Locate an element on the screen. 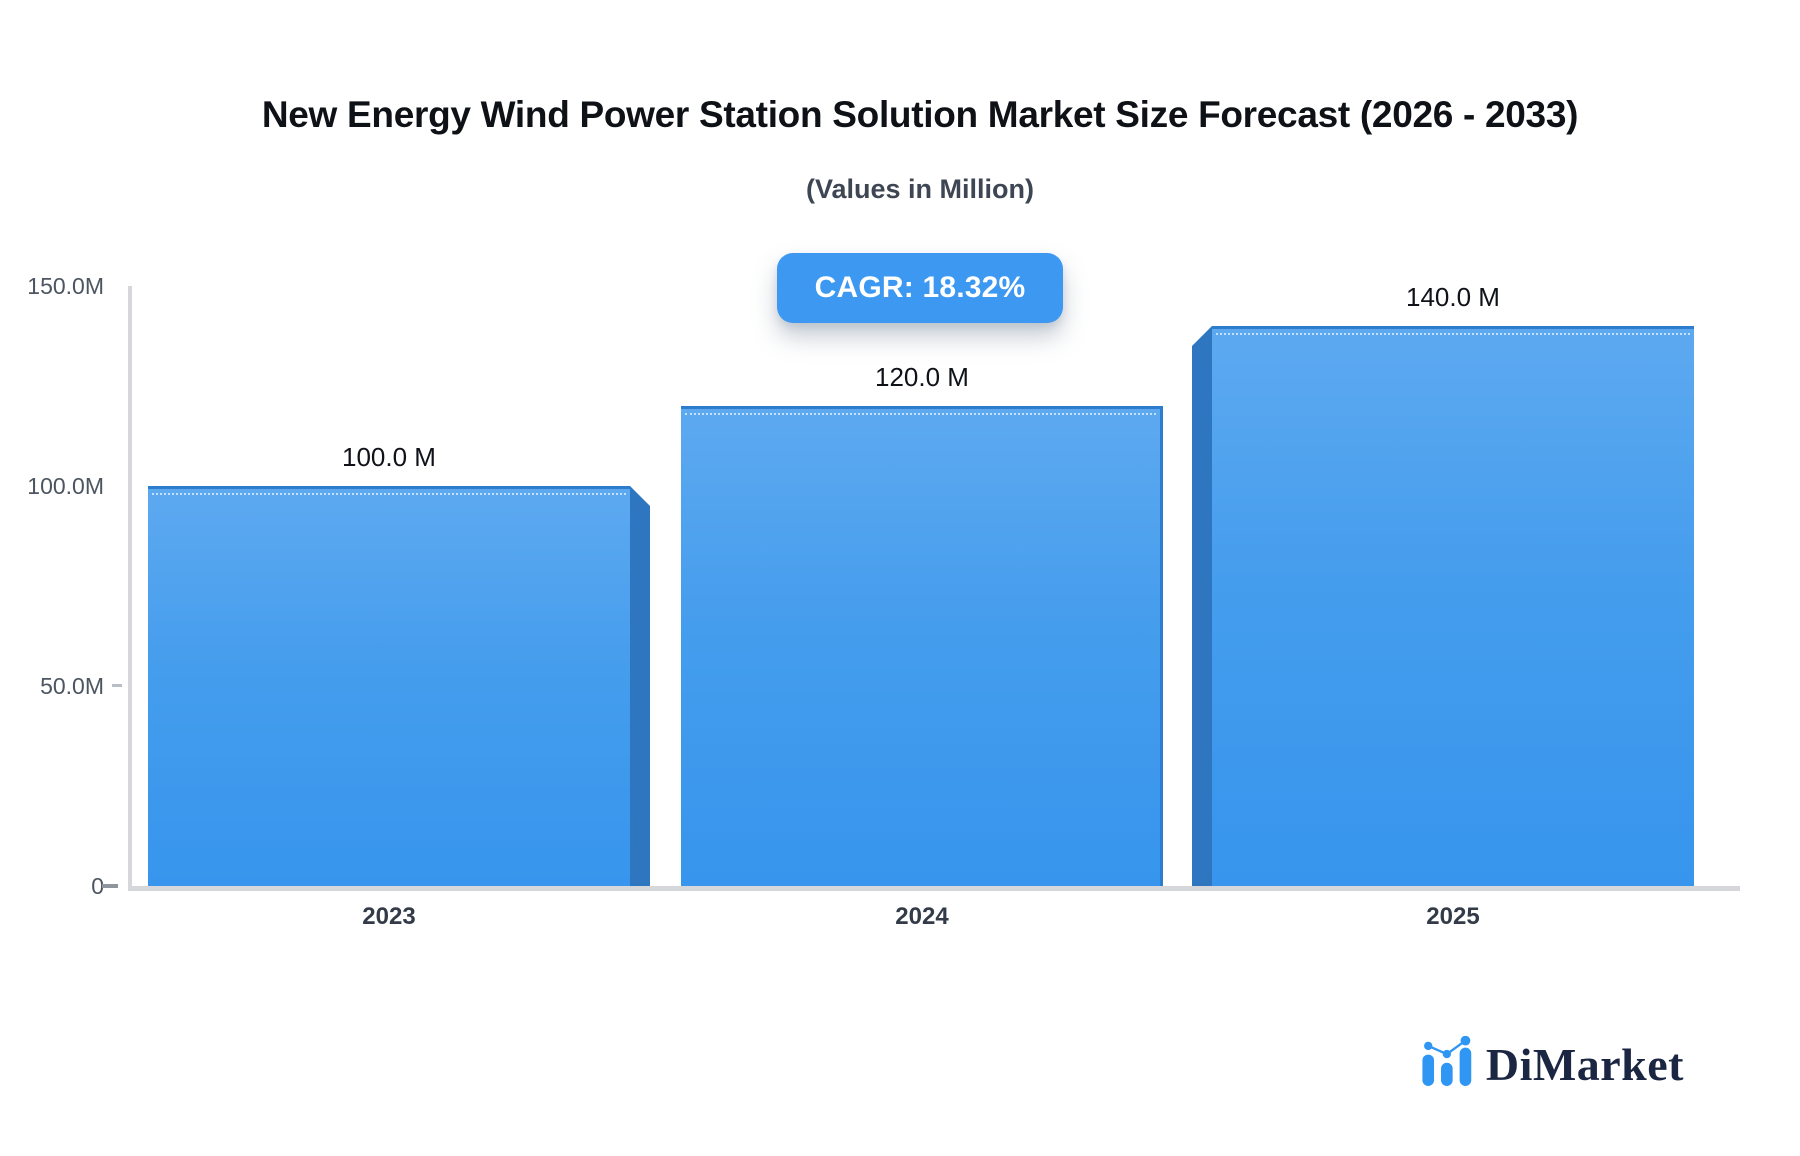  y-axis-tick-label: 100.0M is located at coordinates (65, 486).